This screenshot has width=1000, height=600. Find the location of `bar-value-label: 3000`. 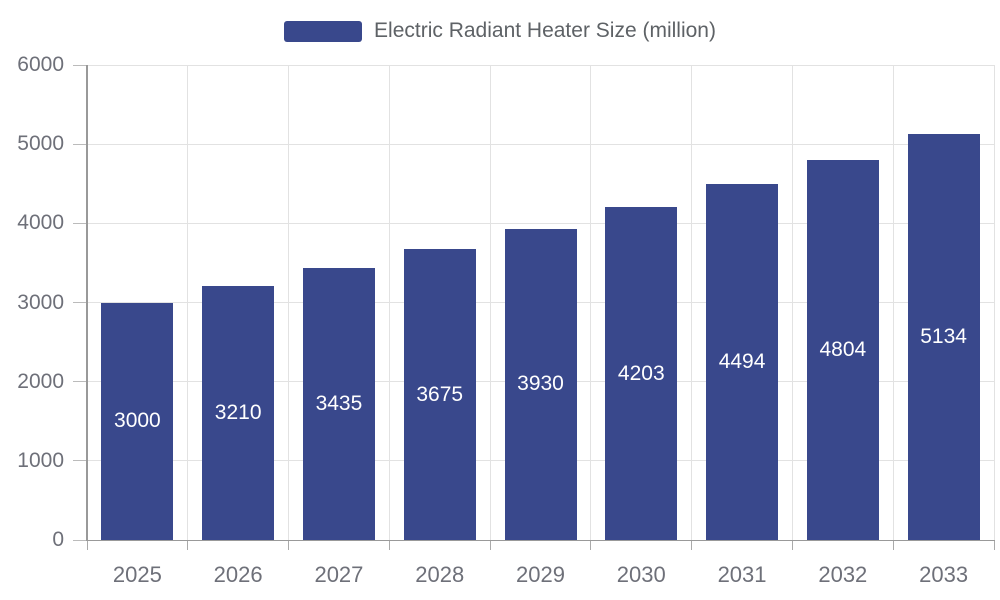

bar-value-label: 3000 is located at coordinates (137, 421).